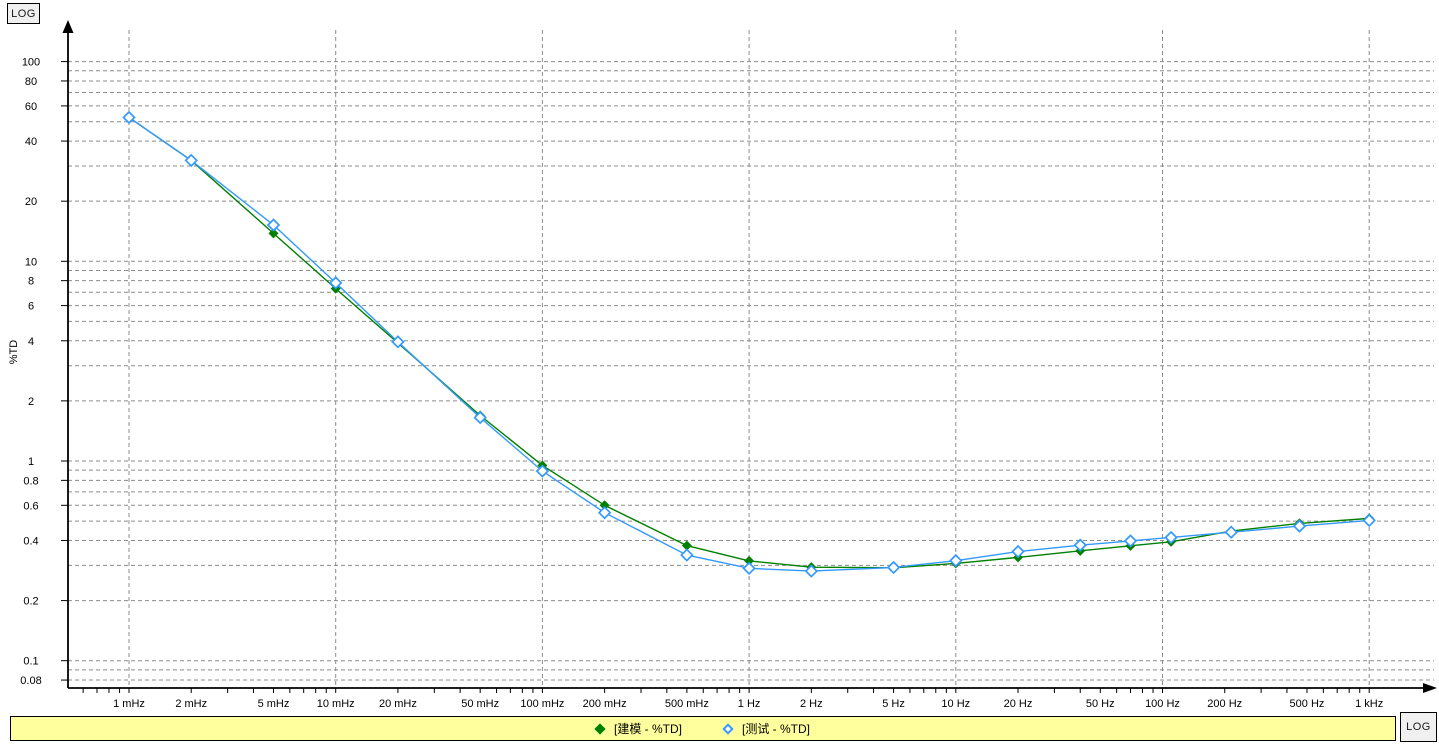 The image size is (1439, 744). What do you see at coordinates (1369, 704) in the screenshot?
I see `x-axis-tick-label: 1 kHz` at bounding box center [1369, 704].